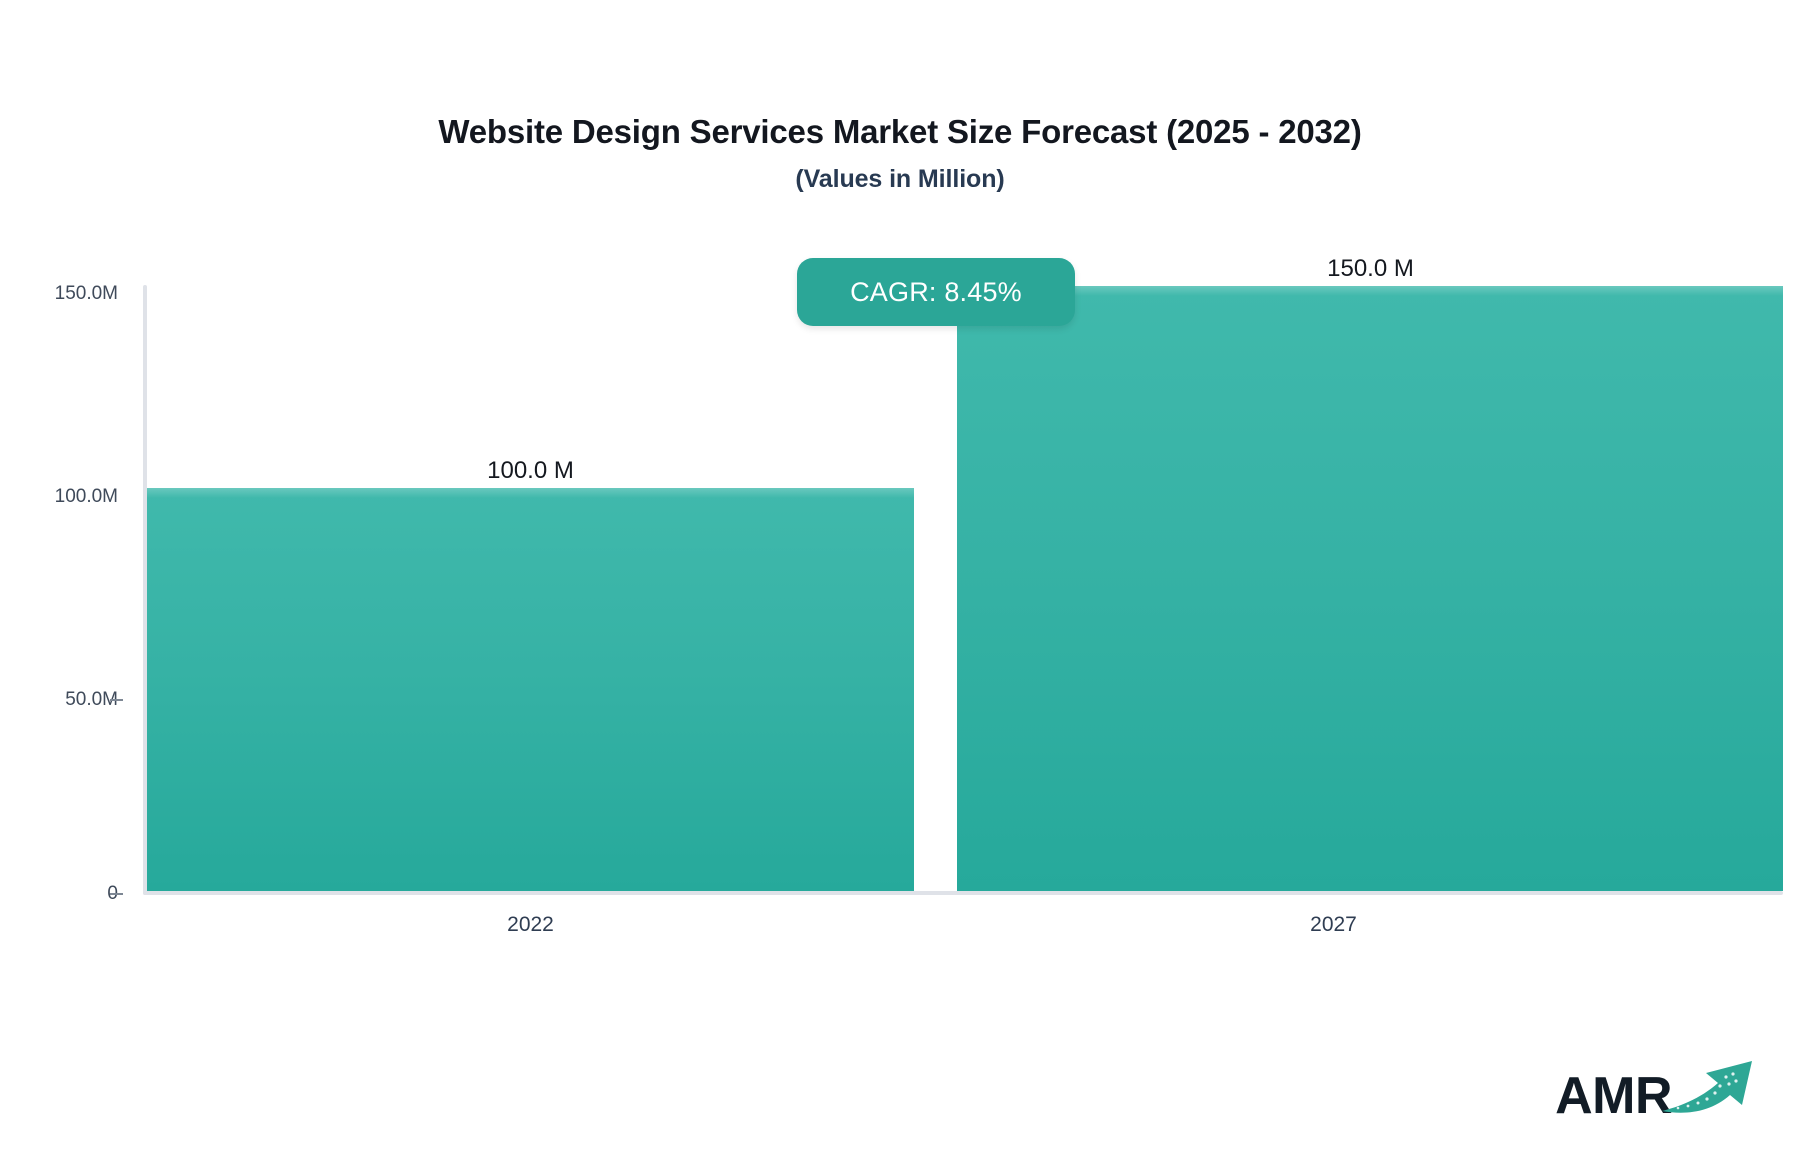 Image resolution: width=1800 pixels, height=1156 pixels. What do you see at coordinates (1708, 1086) in the screenshot?
I see `trending-up-arrow-icon` at bounding box center [1708, 1086].